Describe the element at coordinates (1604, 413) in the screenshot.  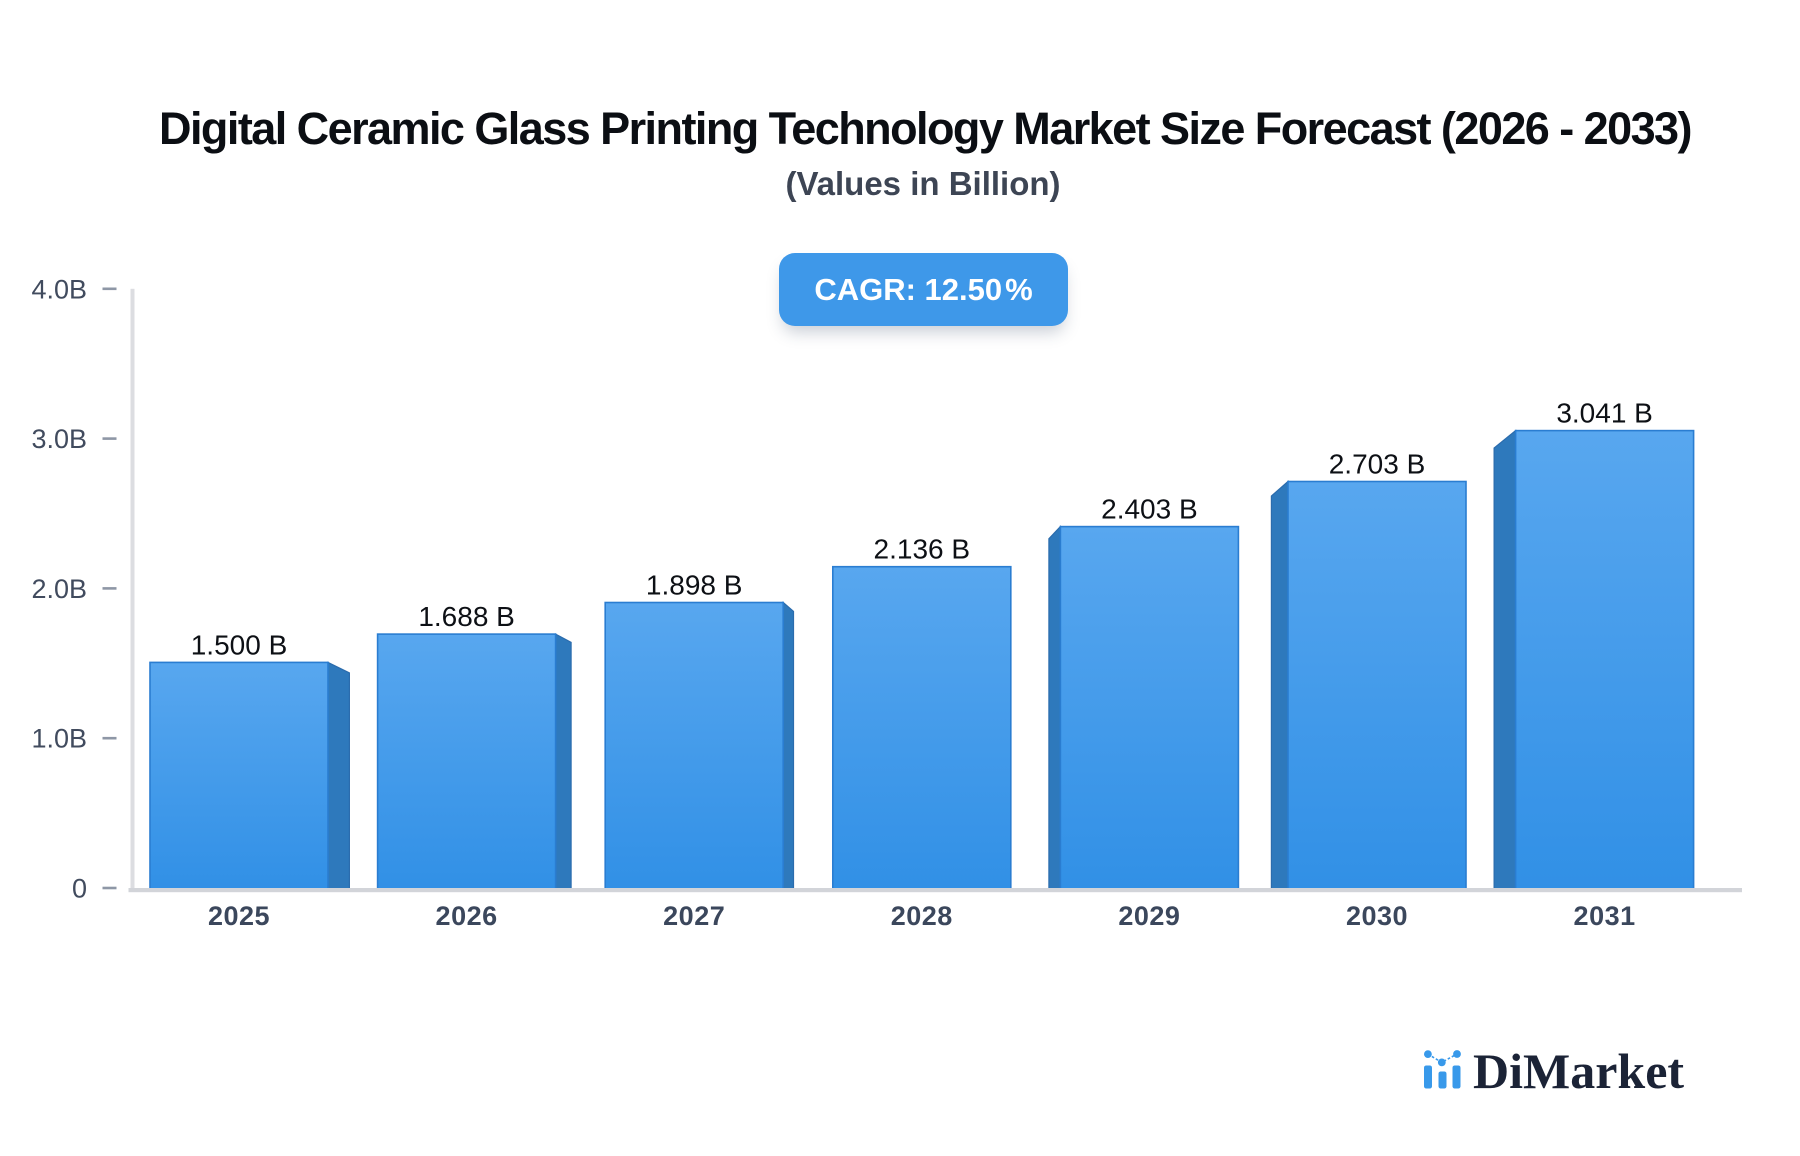
I see `svg-text: 3.041 B` at that location.